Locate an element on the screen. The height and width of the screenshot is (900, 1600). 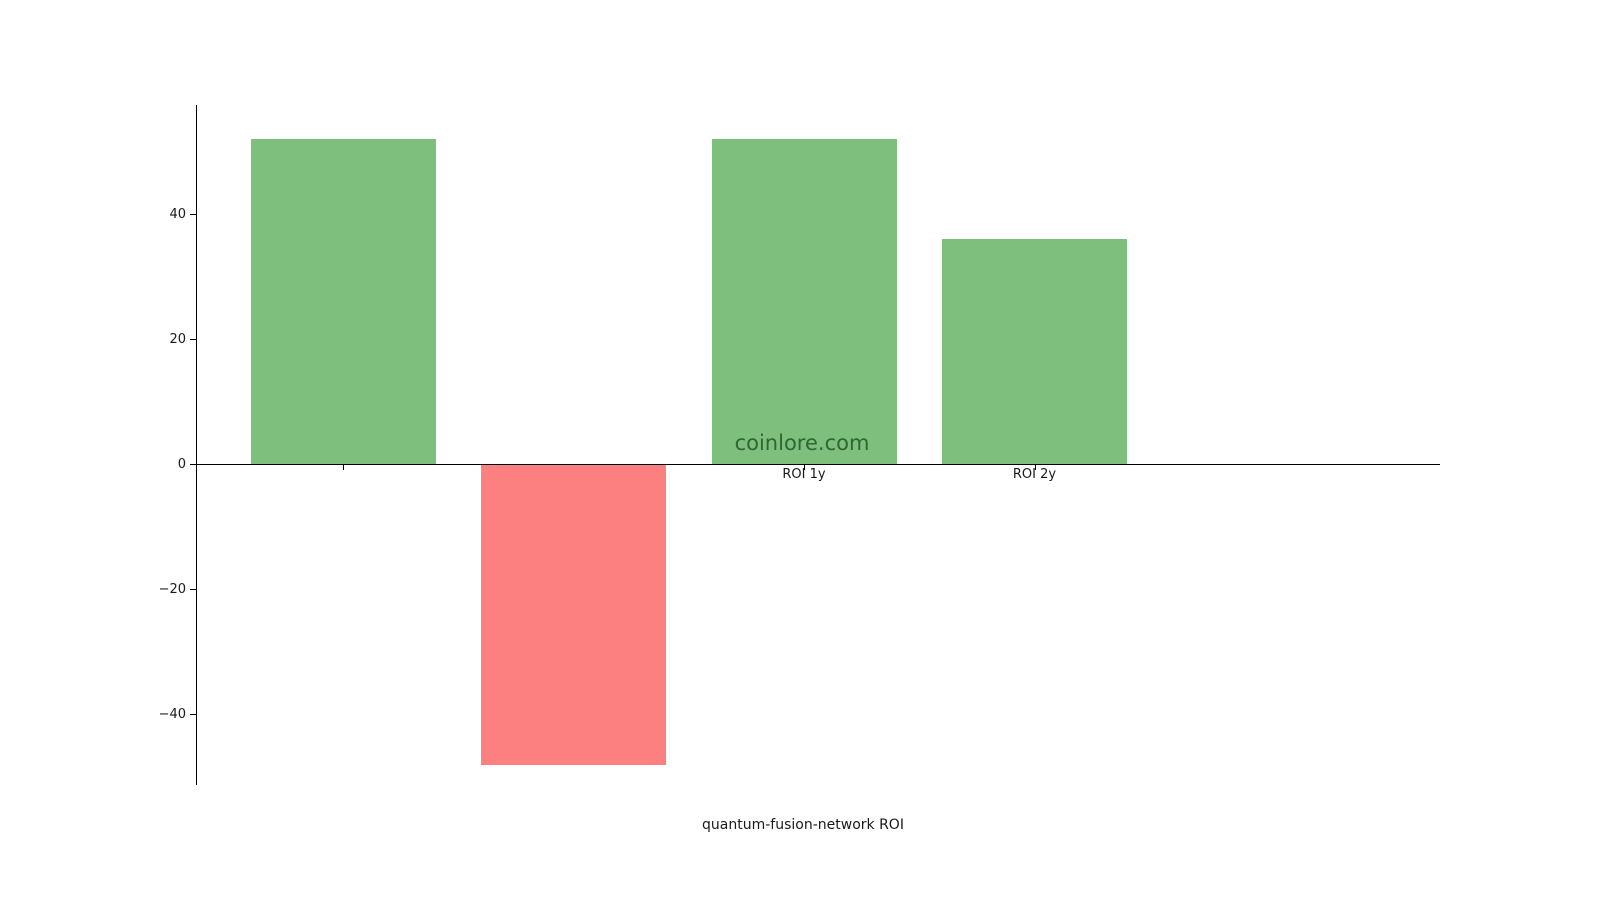
y-axis-tick-label: 0 is located at coordinates (181, 464).